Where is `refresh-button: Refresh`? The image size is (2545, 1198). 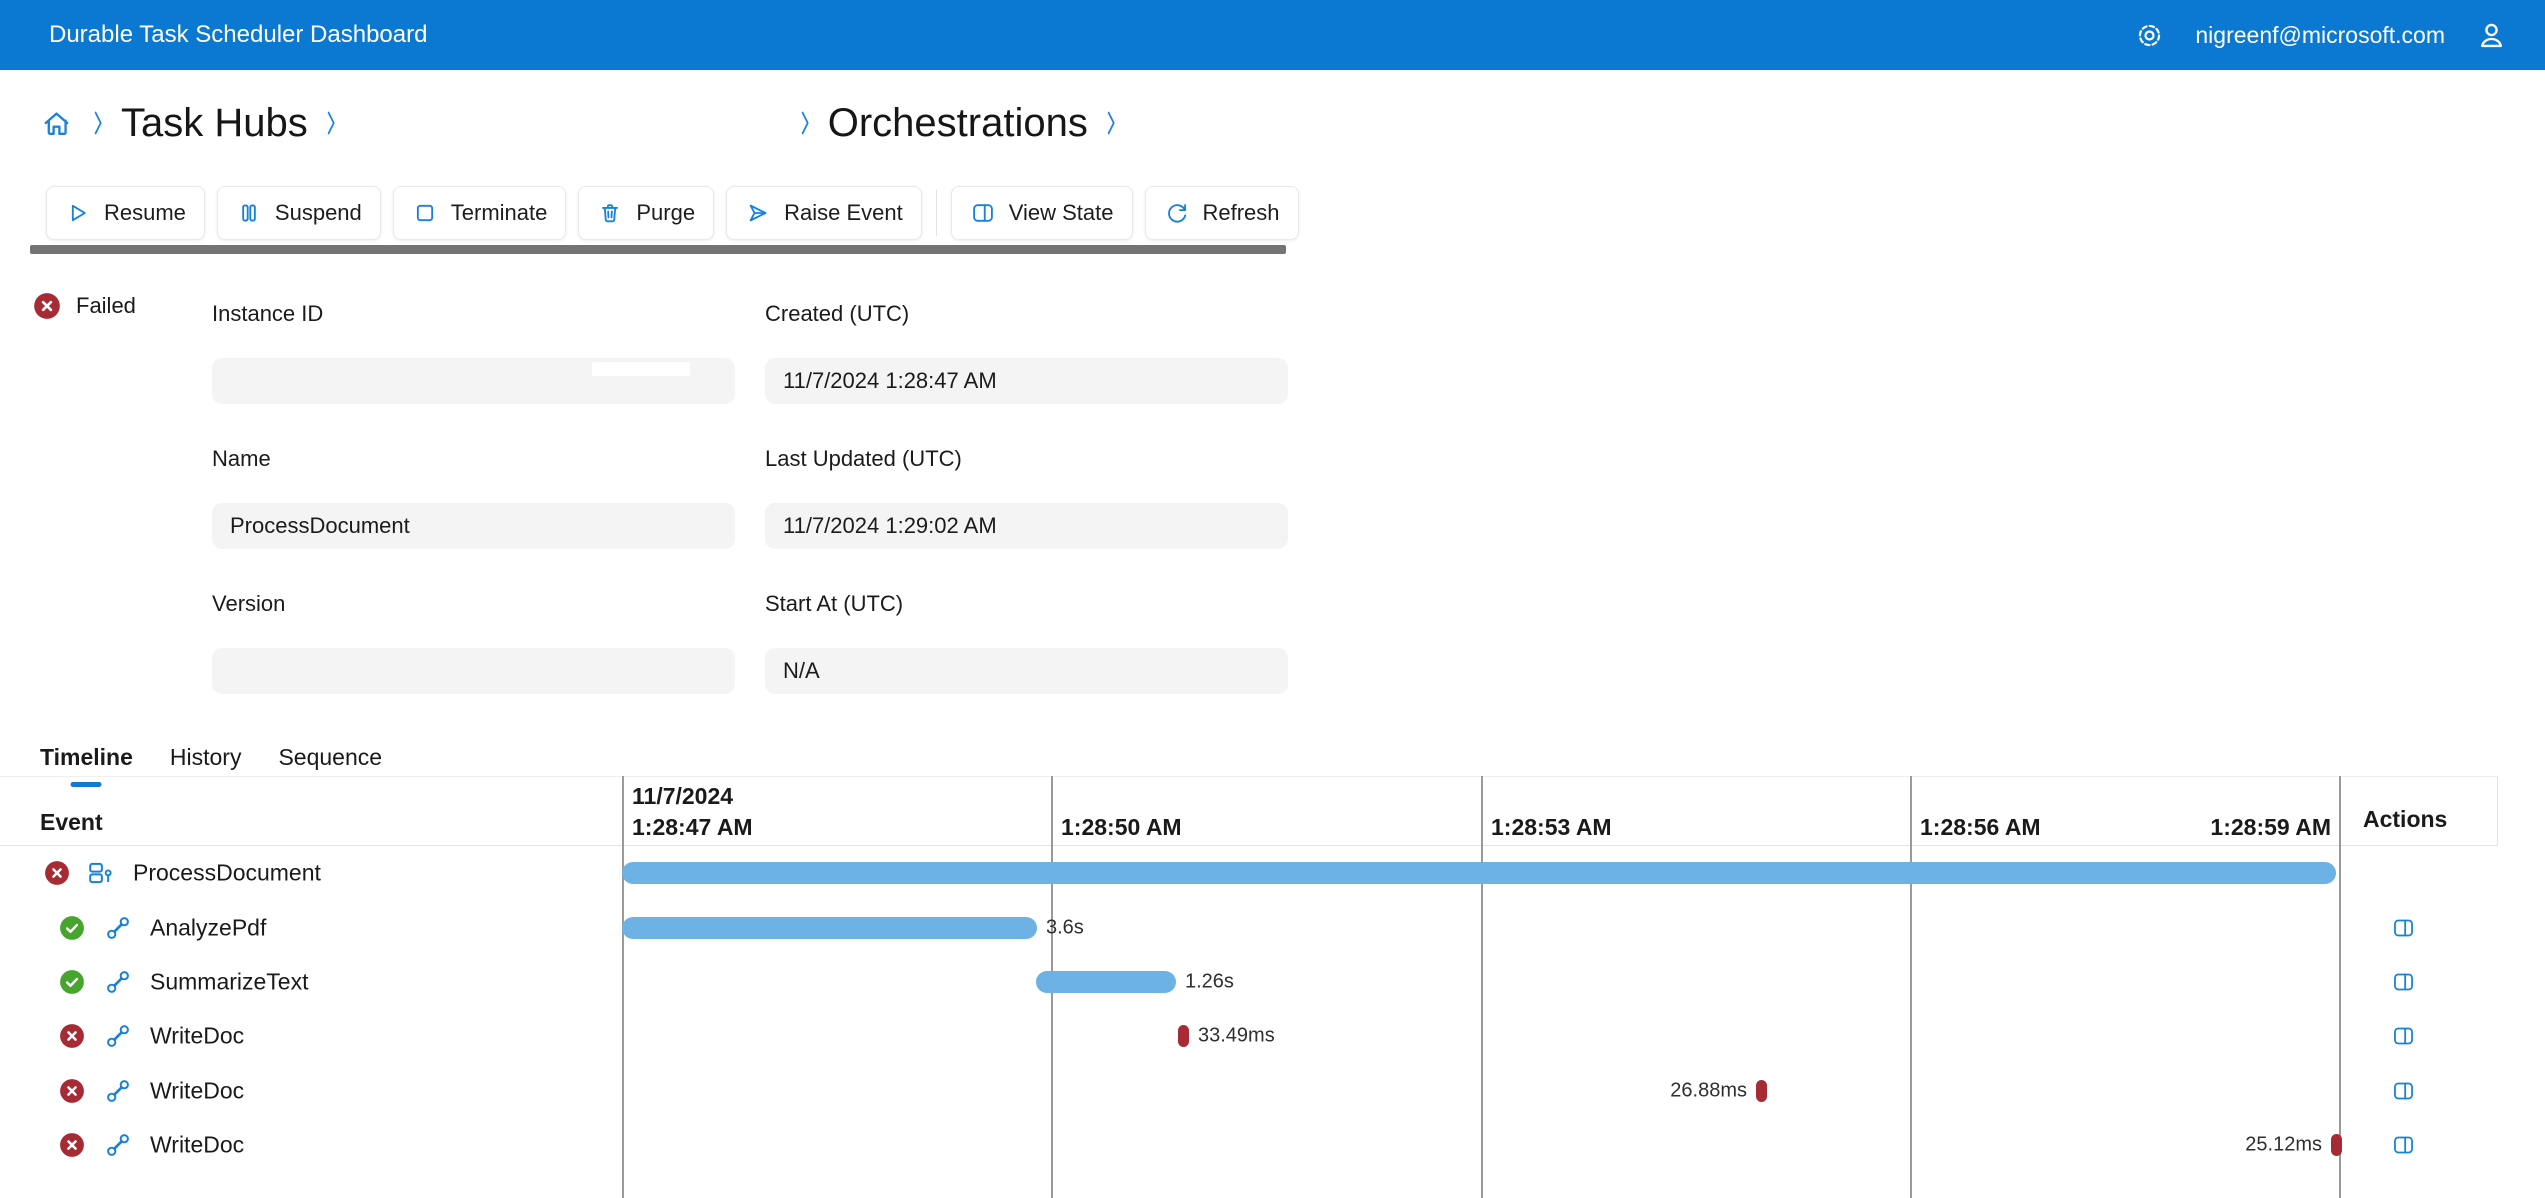
refresh-button: Refresh is located at coordinates (1221, 213).